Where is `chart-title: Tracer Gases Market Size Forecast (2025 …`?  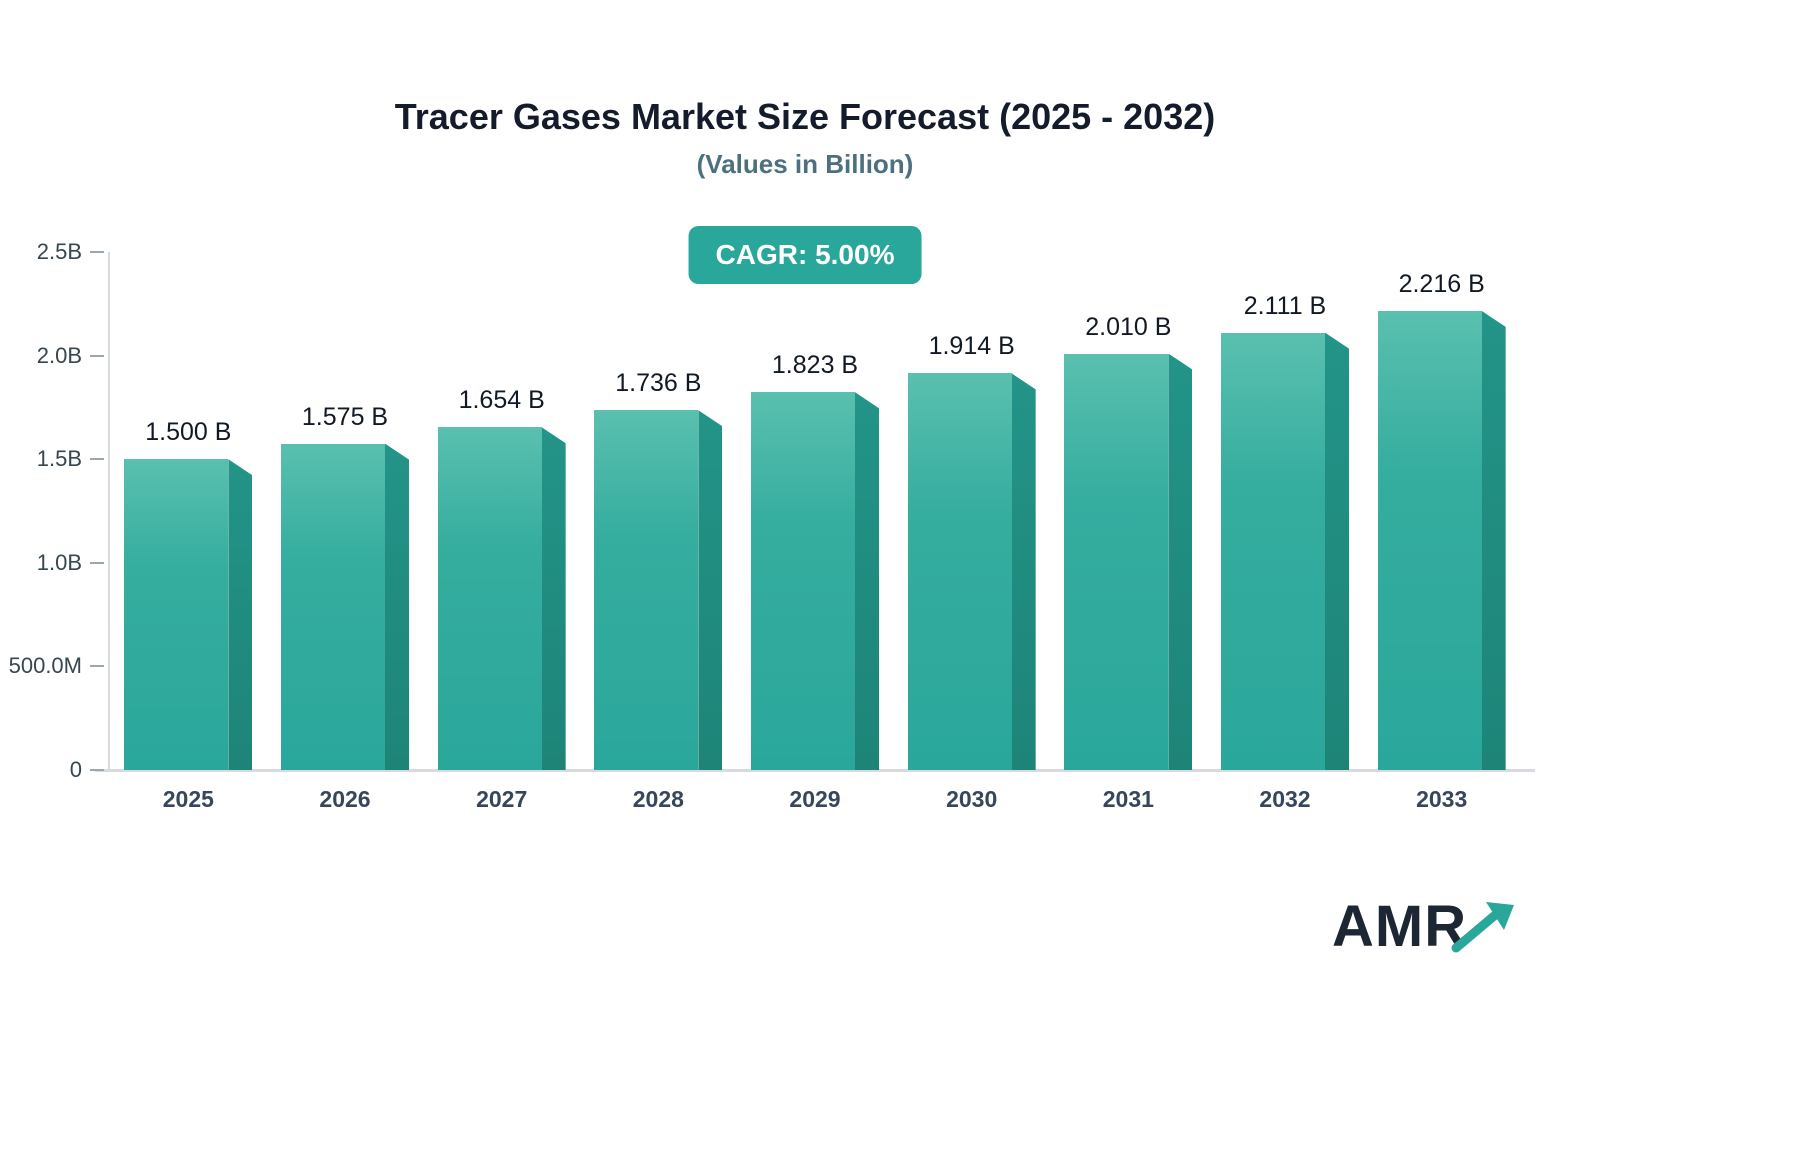
chart-title: Tracer Gases Market Size Forecast (2025 … is located at coordinates (805, 116).